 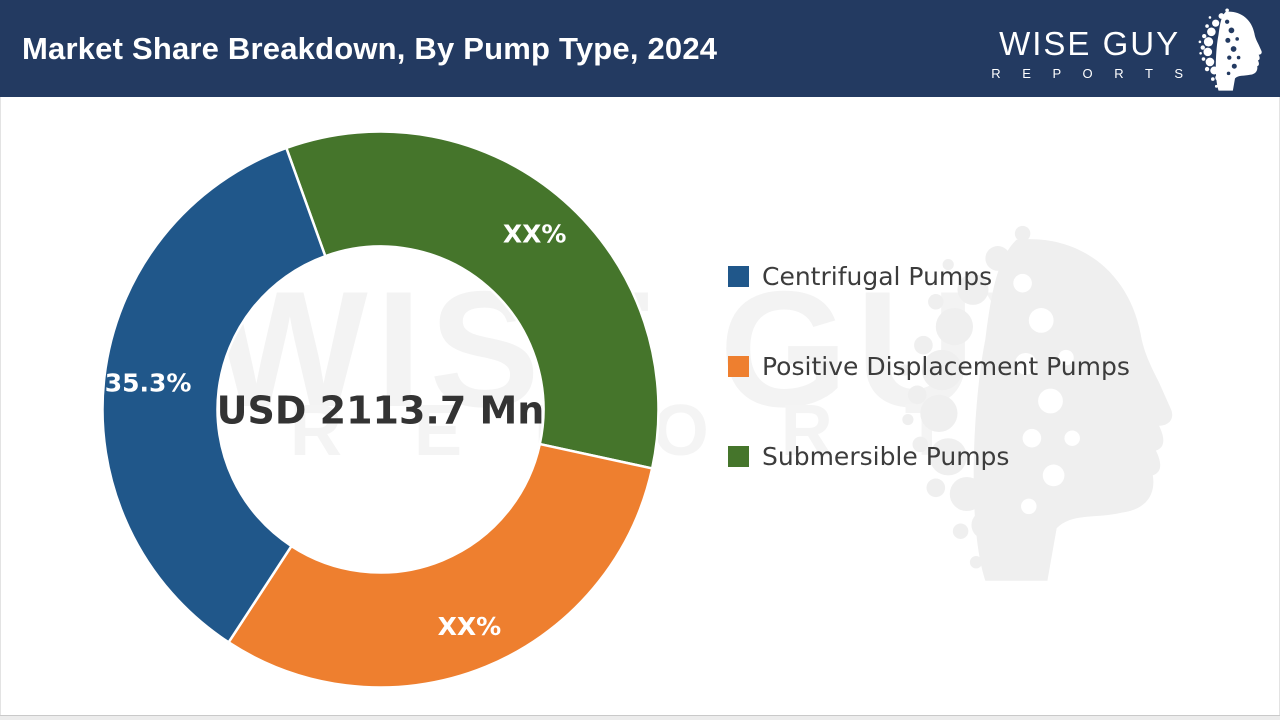 I want to click on logo-text: WISE GUY R E P O R T S, so click(x=1089, y=53).